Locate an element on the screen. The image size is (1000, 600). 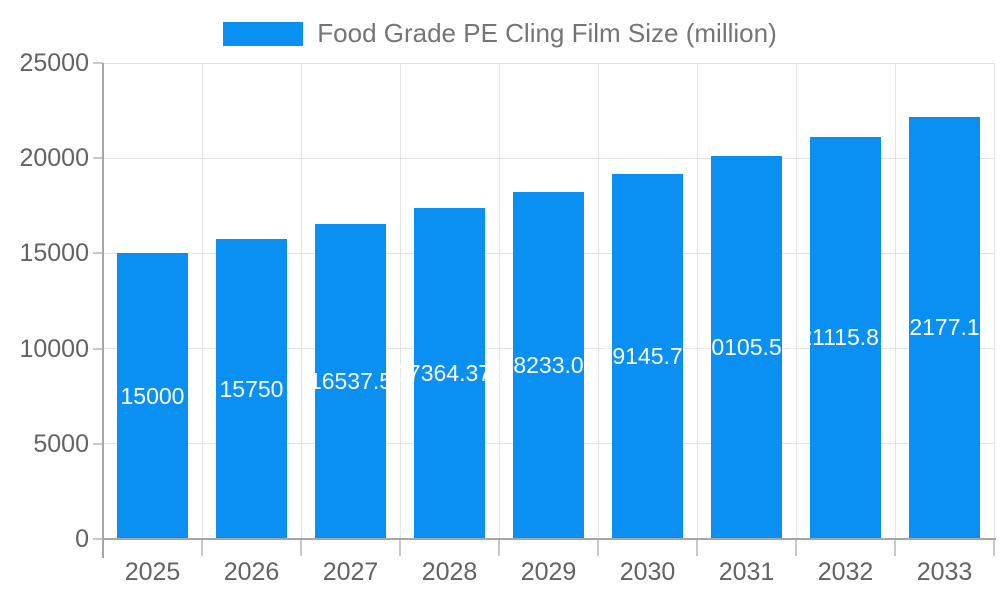
bar-value-label: 15750 is located at coordinates (251, 388).